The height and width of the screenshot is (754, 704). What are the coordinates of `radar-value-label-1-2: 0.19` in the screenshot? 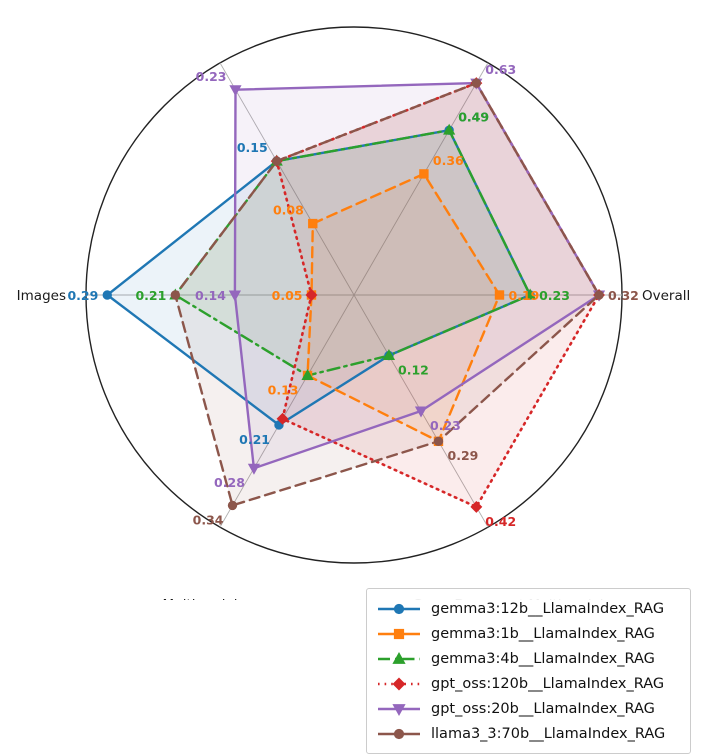 It's located at (524, 295).